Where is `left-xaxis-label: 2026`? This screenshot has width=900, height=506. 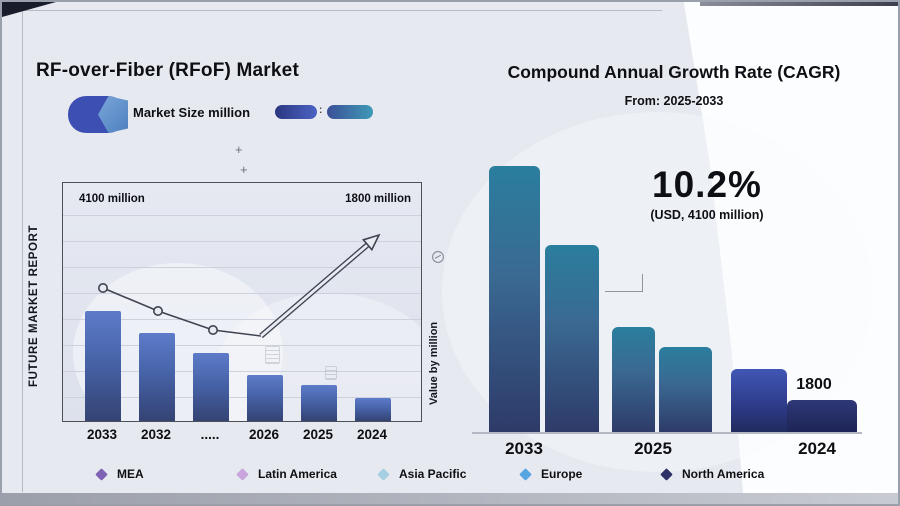 left-xaxis-label: 2026 is located at coordinates (264, 434).